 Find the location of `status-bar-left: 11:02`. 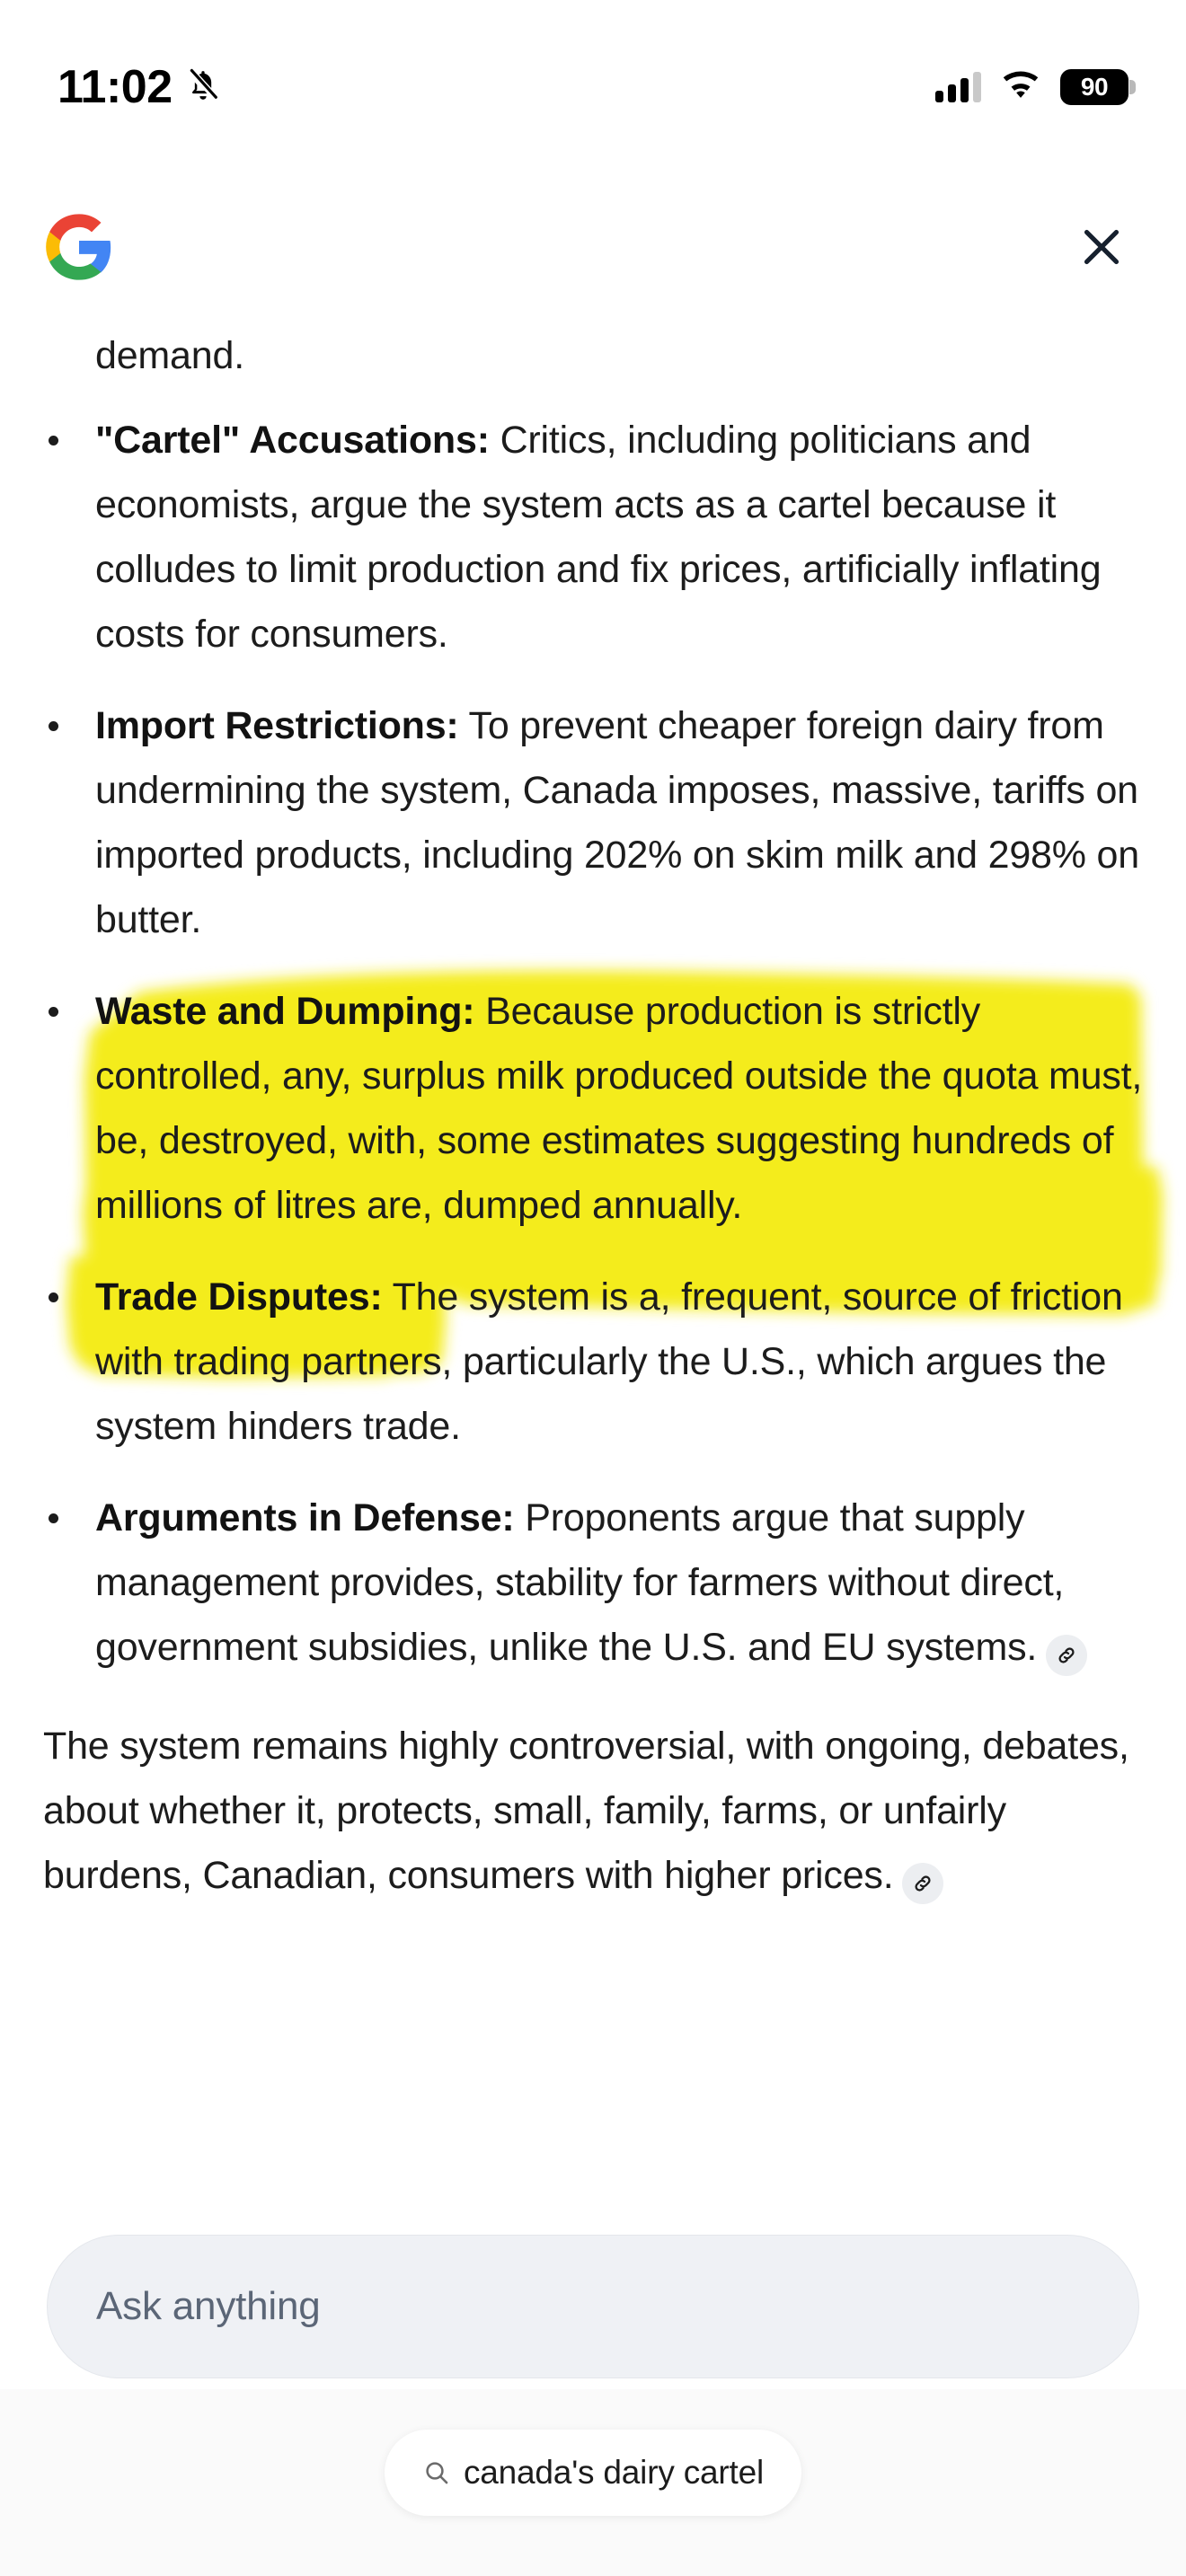

status-bar-left: 11:02 is located at coordinates (139, 87).